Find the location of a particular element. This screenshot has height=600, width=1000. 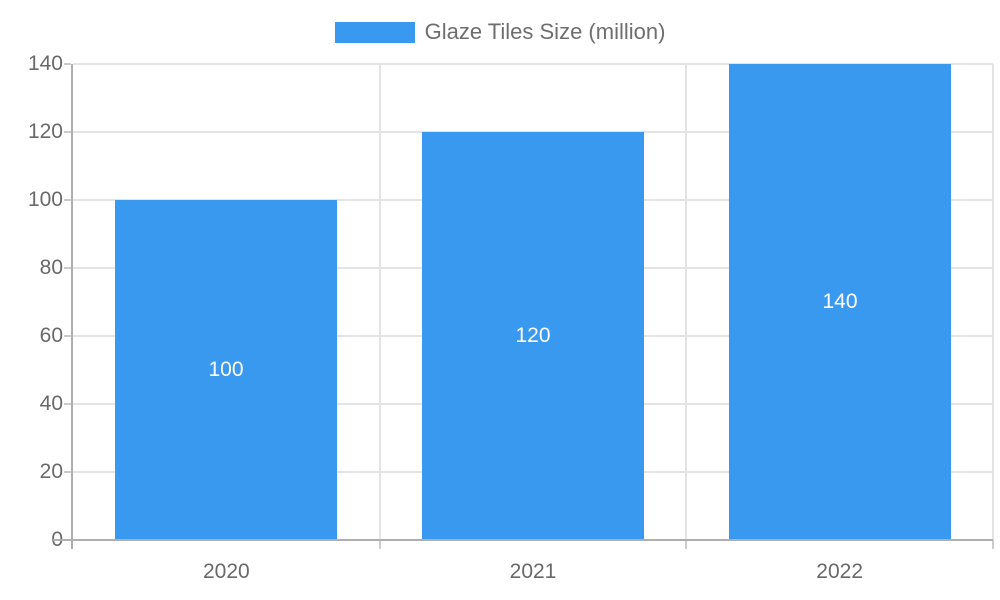

bar-value-label: 120 is located at coordinates (533, 335).